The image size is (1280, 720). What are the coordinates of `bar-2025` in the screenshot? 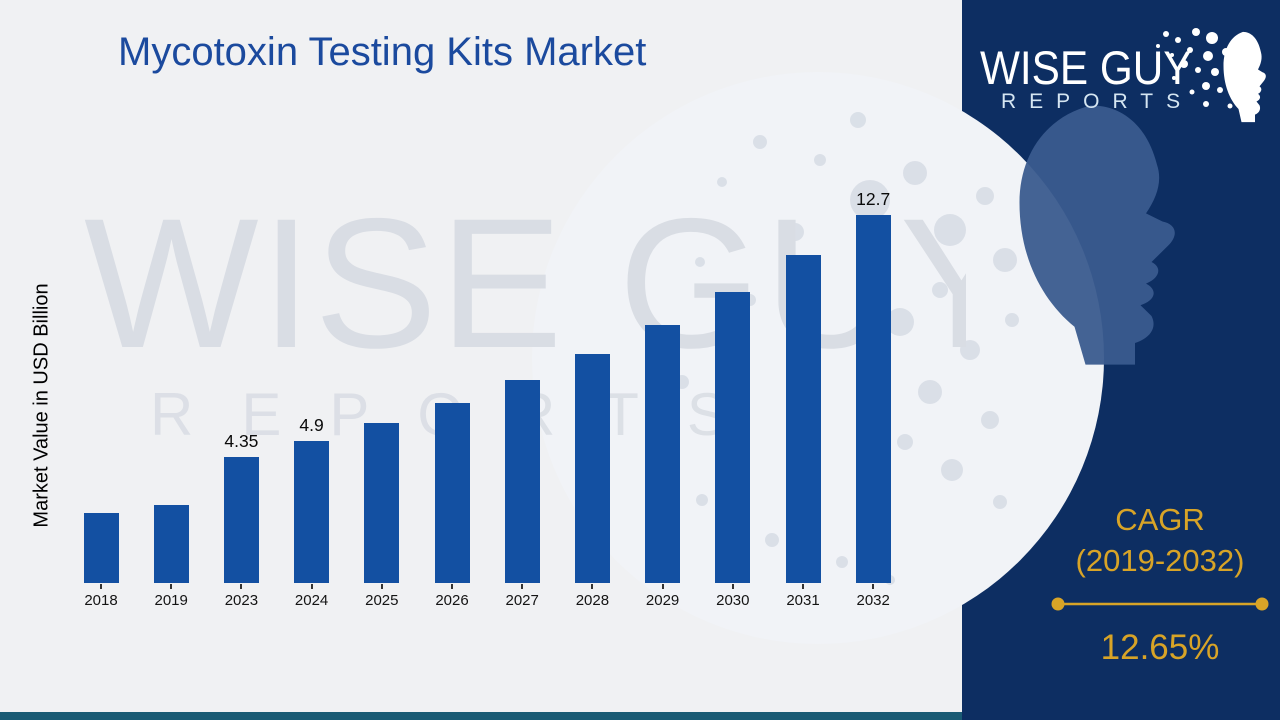 It's located at (382, 503).